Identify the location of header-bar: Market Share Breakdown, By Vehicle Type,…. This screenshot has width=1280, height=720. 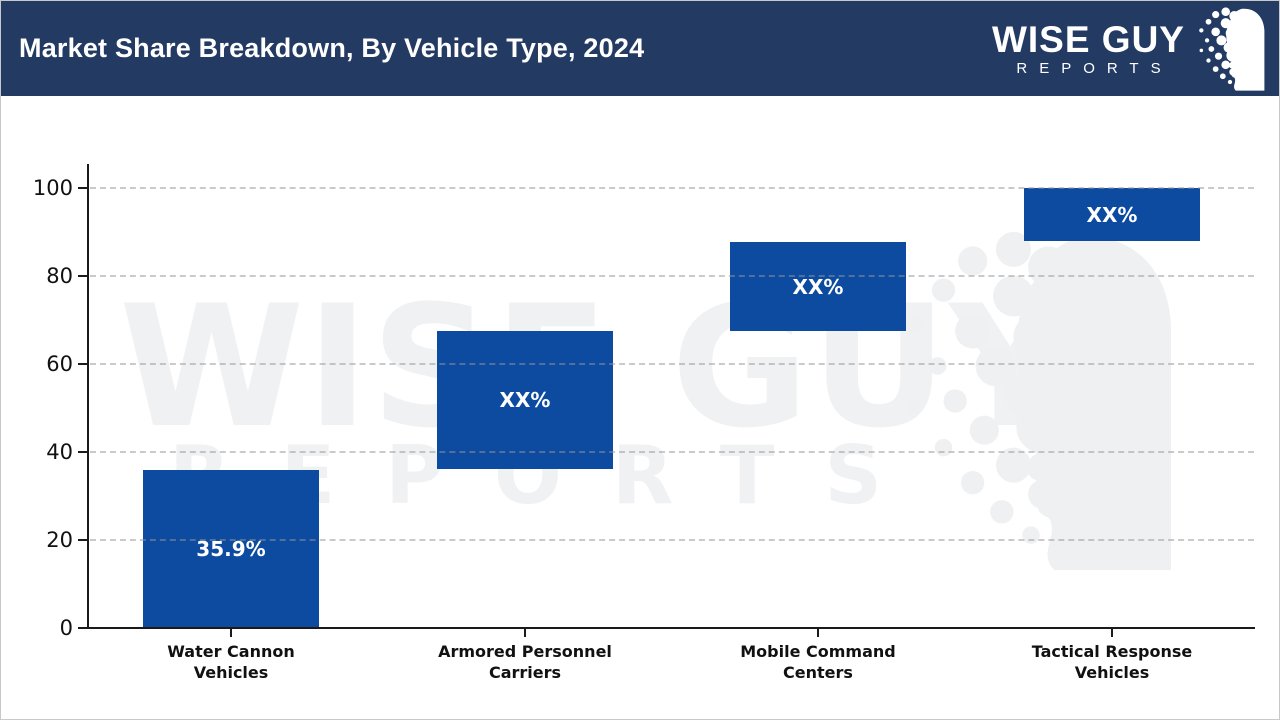
(640, 48).